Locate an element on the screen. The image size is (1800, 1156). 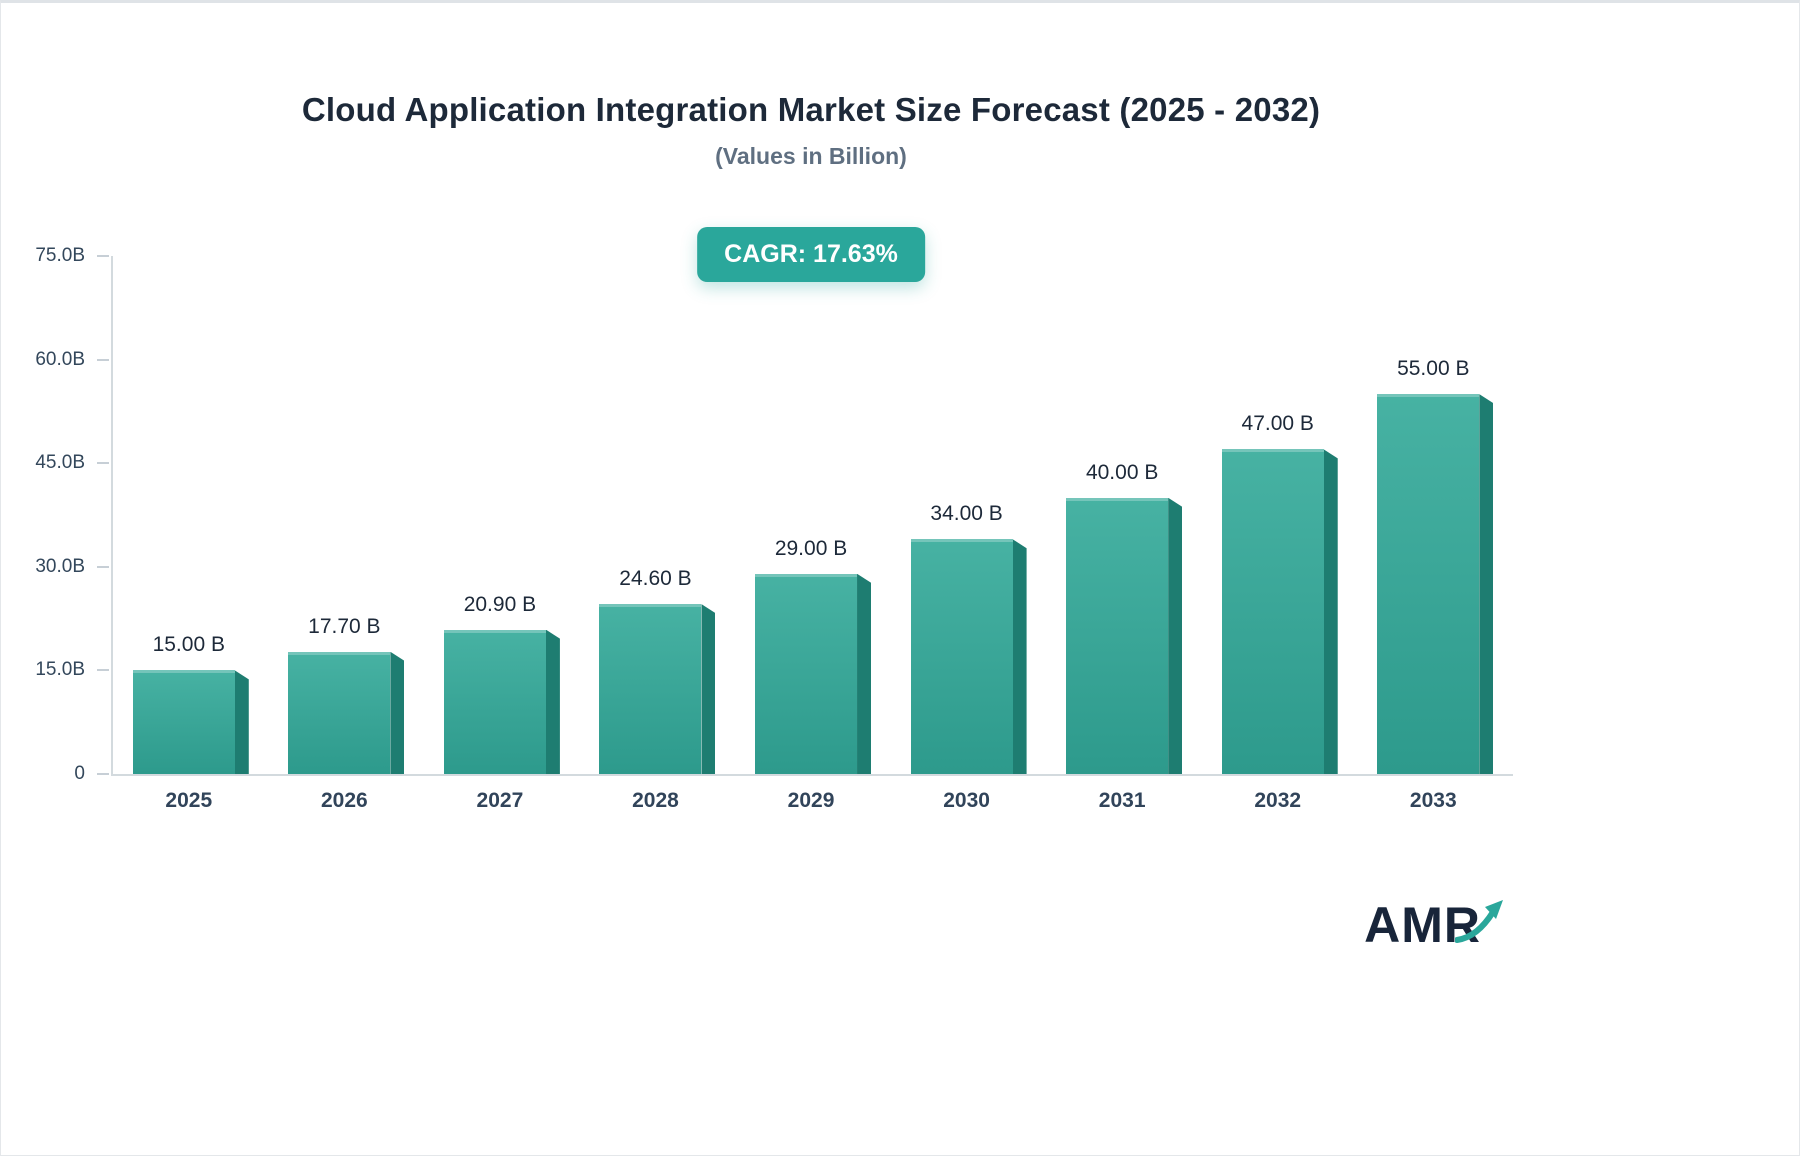
y-tick-label: 75.0B is located at coordinates (60, 255).